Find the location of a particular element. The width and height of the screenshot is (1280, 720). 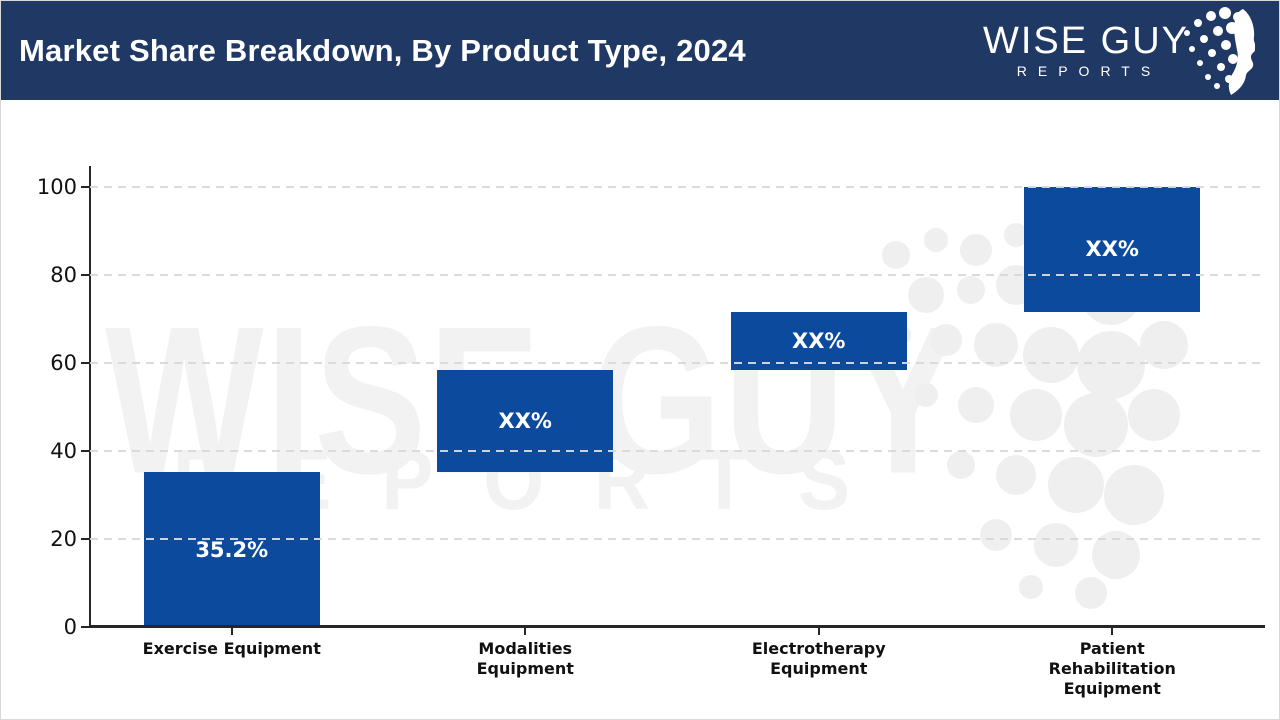

category-label: Modalities Equipment is located at coordinates (525, 658).